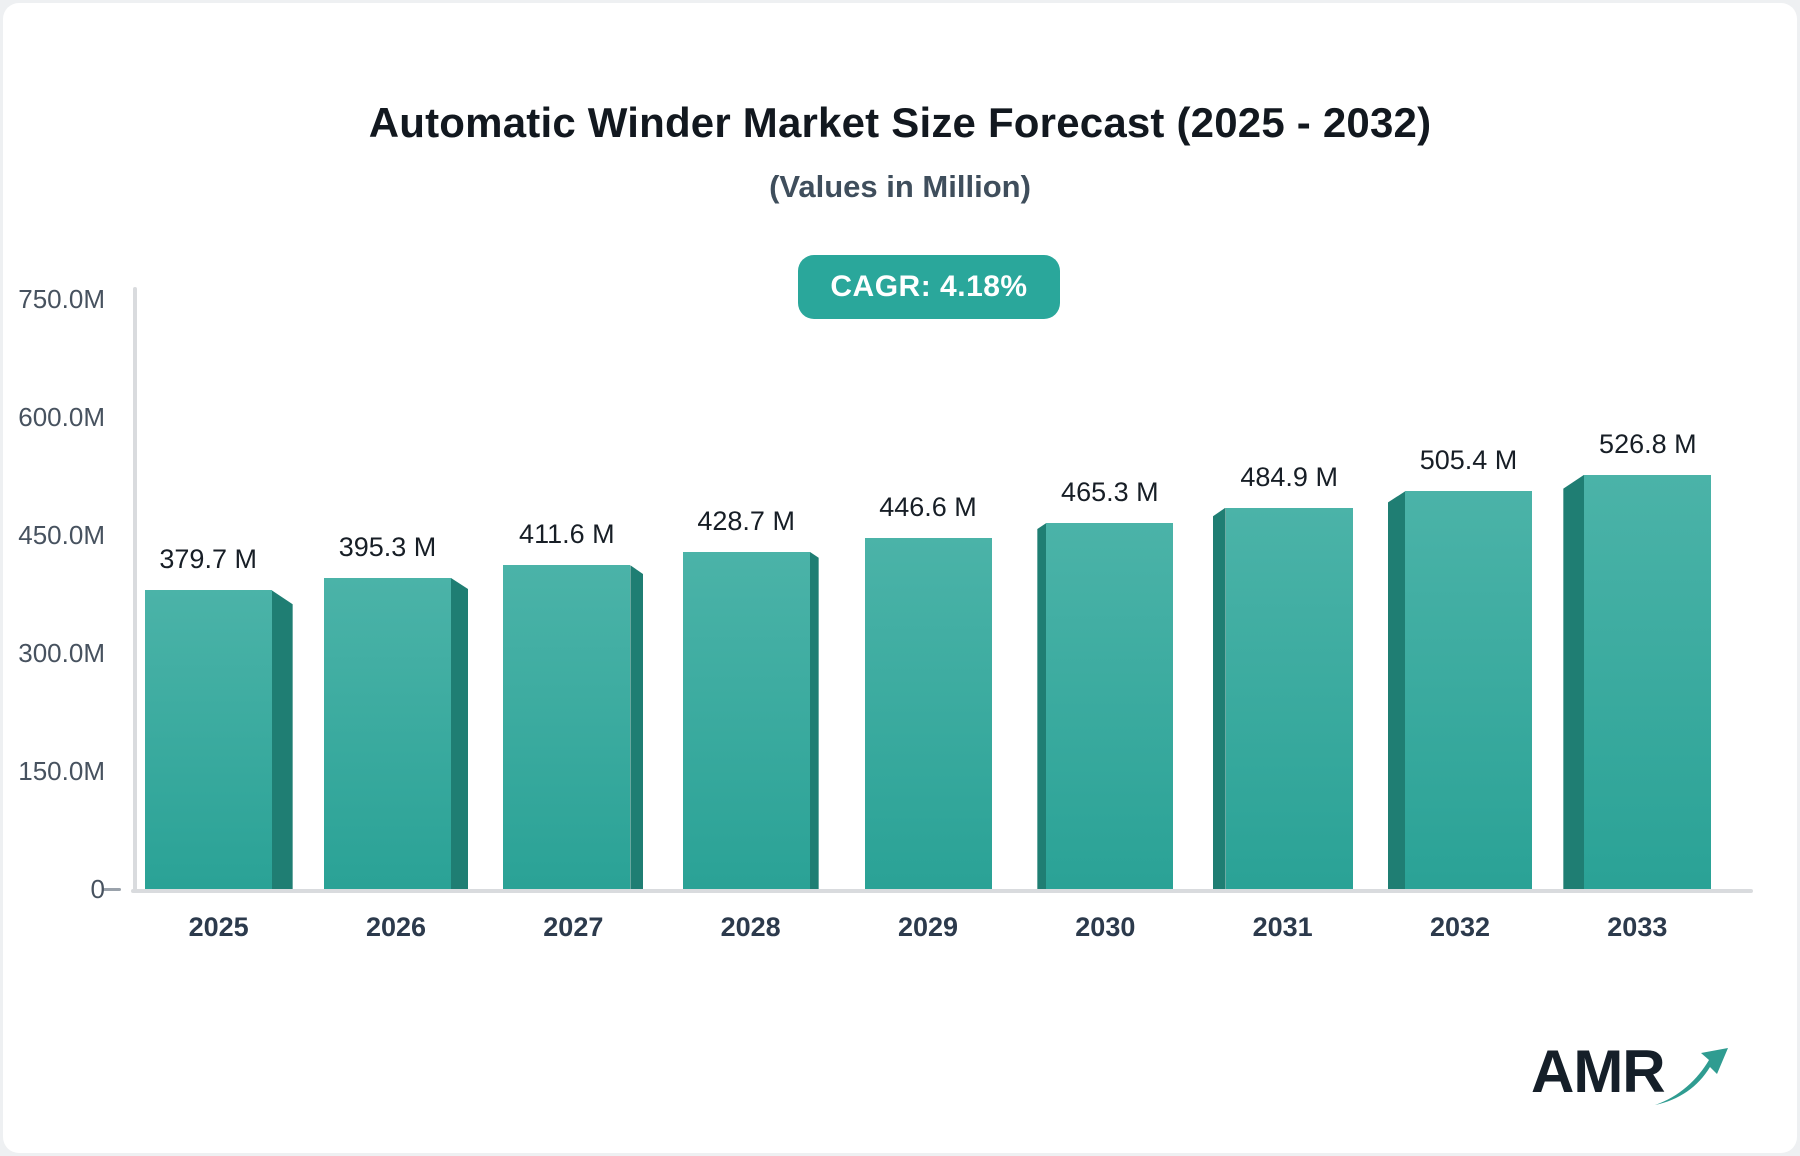 The image size is (1800, 1156). Describe the element at coordinates (61, 653) in the screenshot. I see `y-tick-label: 300.0M` at that location.